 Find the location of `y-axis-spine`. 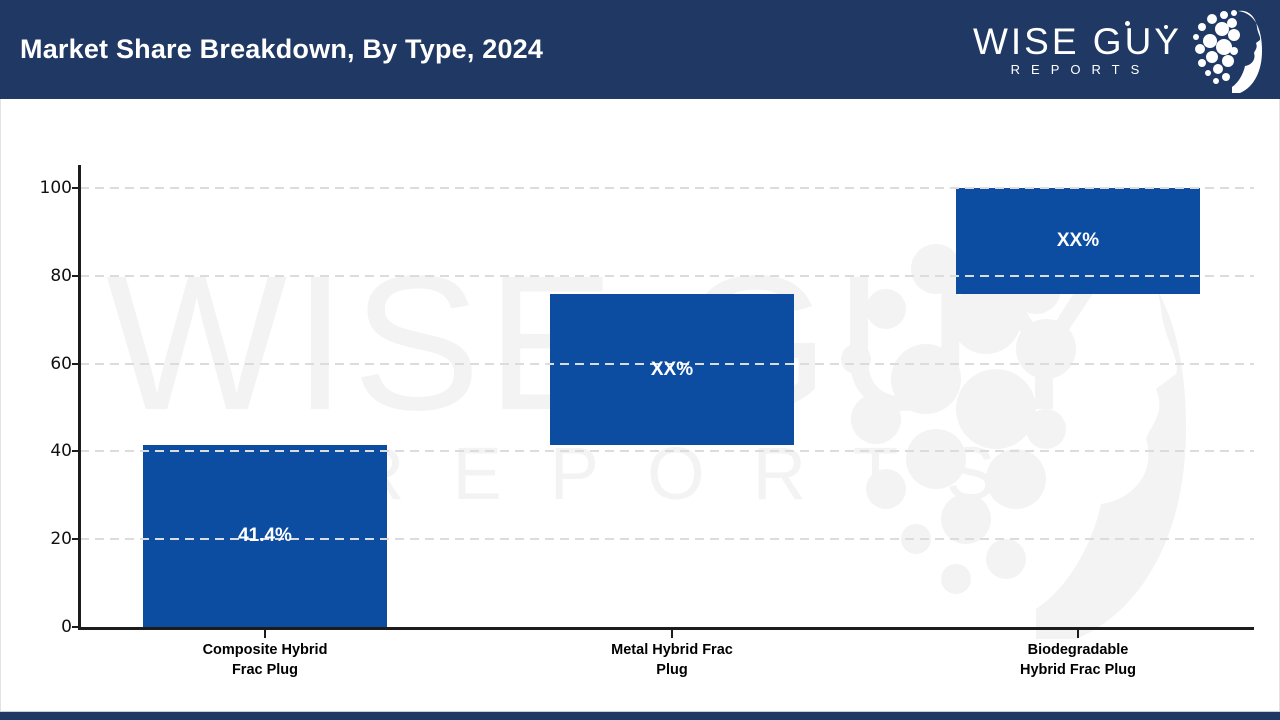

y-axis-spine is located at coordinates (79, 397).